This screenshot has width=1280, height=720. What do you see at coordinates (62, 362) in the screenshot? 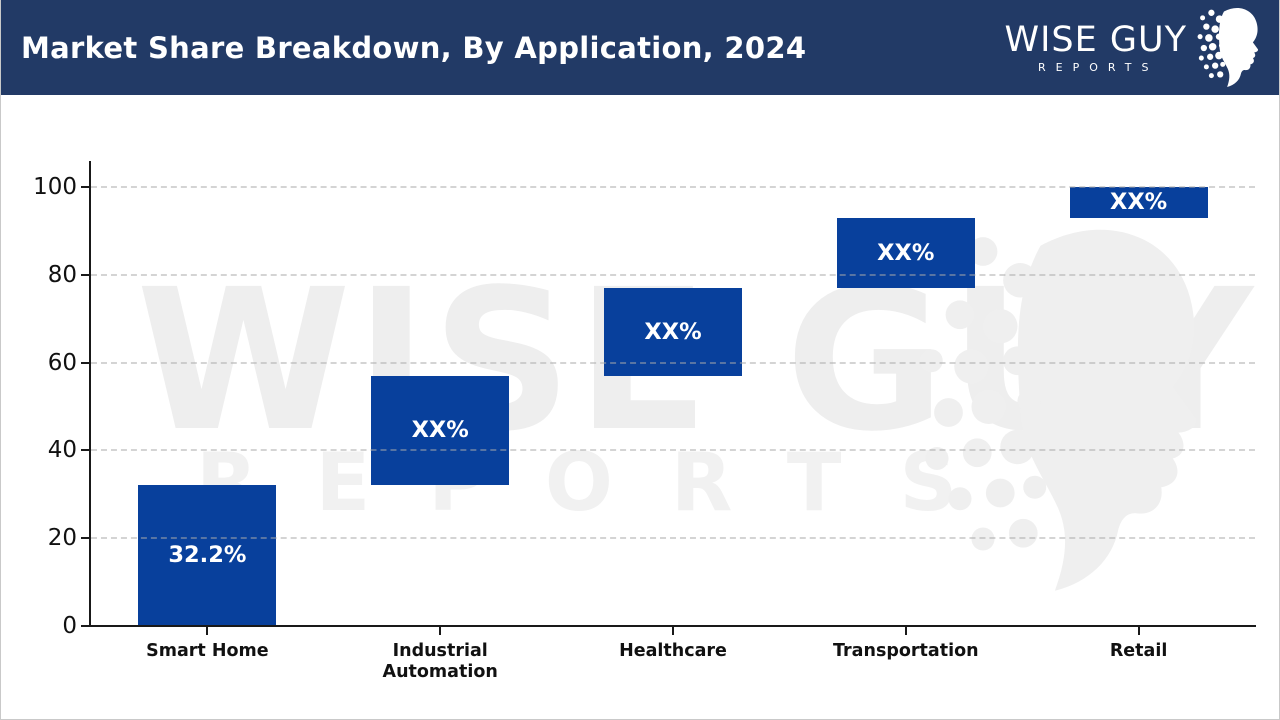
I see `y-tick-label: 60` at bounding box center [62, 362].